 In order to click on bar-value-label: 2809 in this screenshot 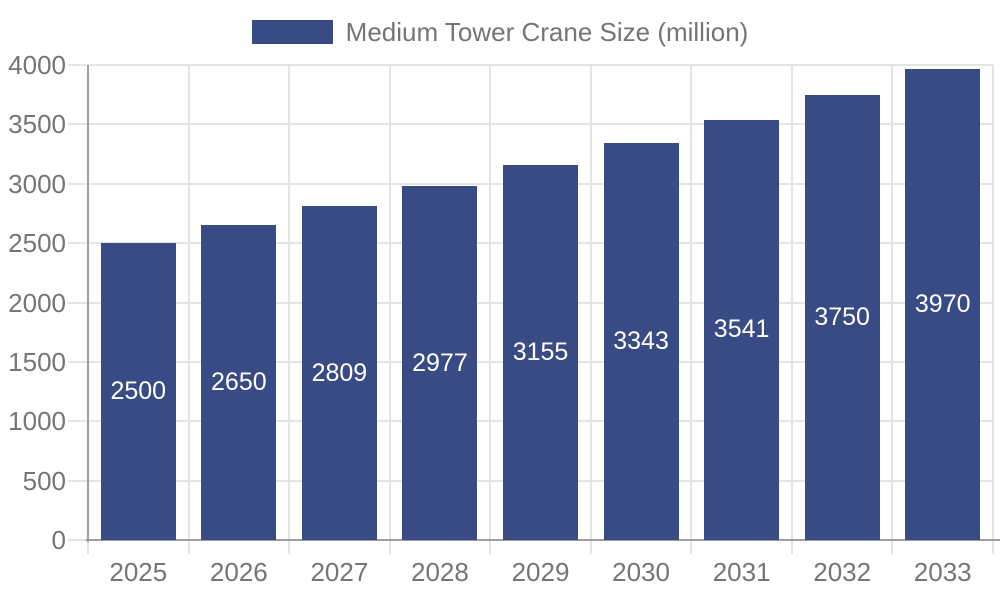, I will do `click(339, 372)`.